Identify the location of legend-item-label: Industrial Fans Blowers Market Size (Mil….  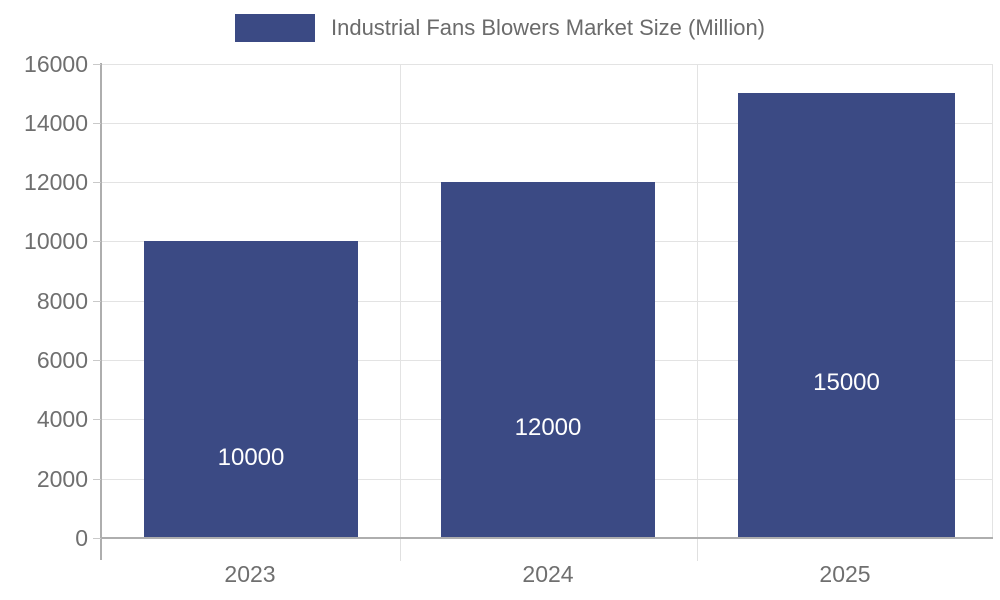
(548, 27).